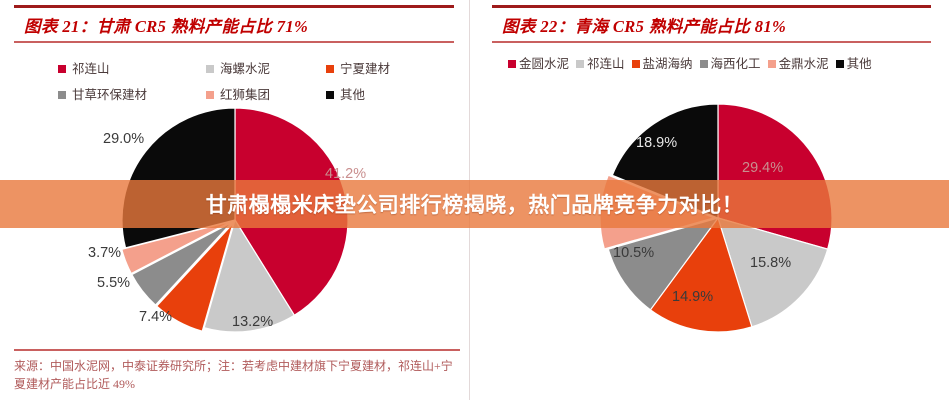 The width and height of the screenshot is (949, 400). Describe the element at coordinates (803, 64) in the screenshot. I see `legend-label: 金鼎水泥` at that location.